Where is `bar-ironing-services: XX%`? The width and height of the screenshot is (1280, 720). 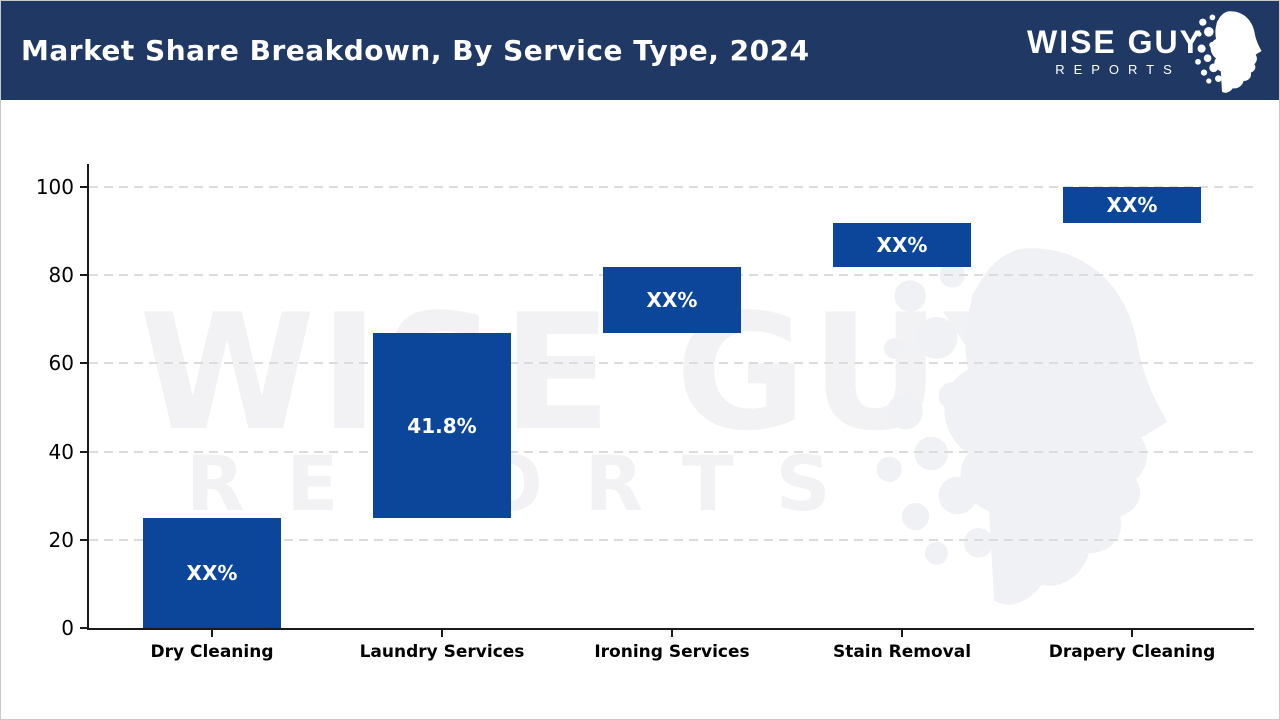 bar-ironing-services: XX% is located at coordinates (672, 300).